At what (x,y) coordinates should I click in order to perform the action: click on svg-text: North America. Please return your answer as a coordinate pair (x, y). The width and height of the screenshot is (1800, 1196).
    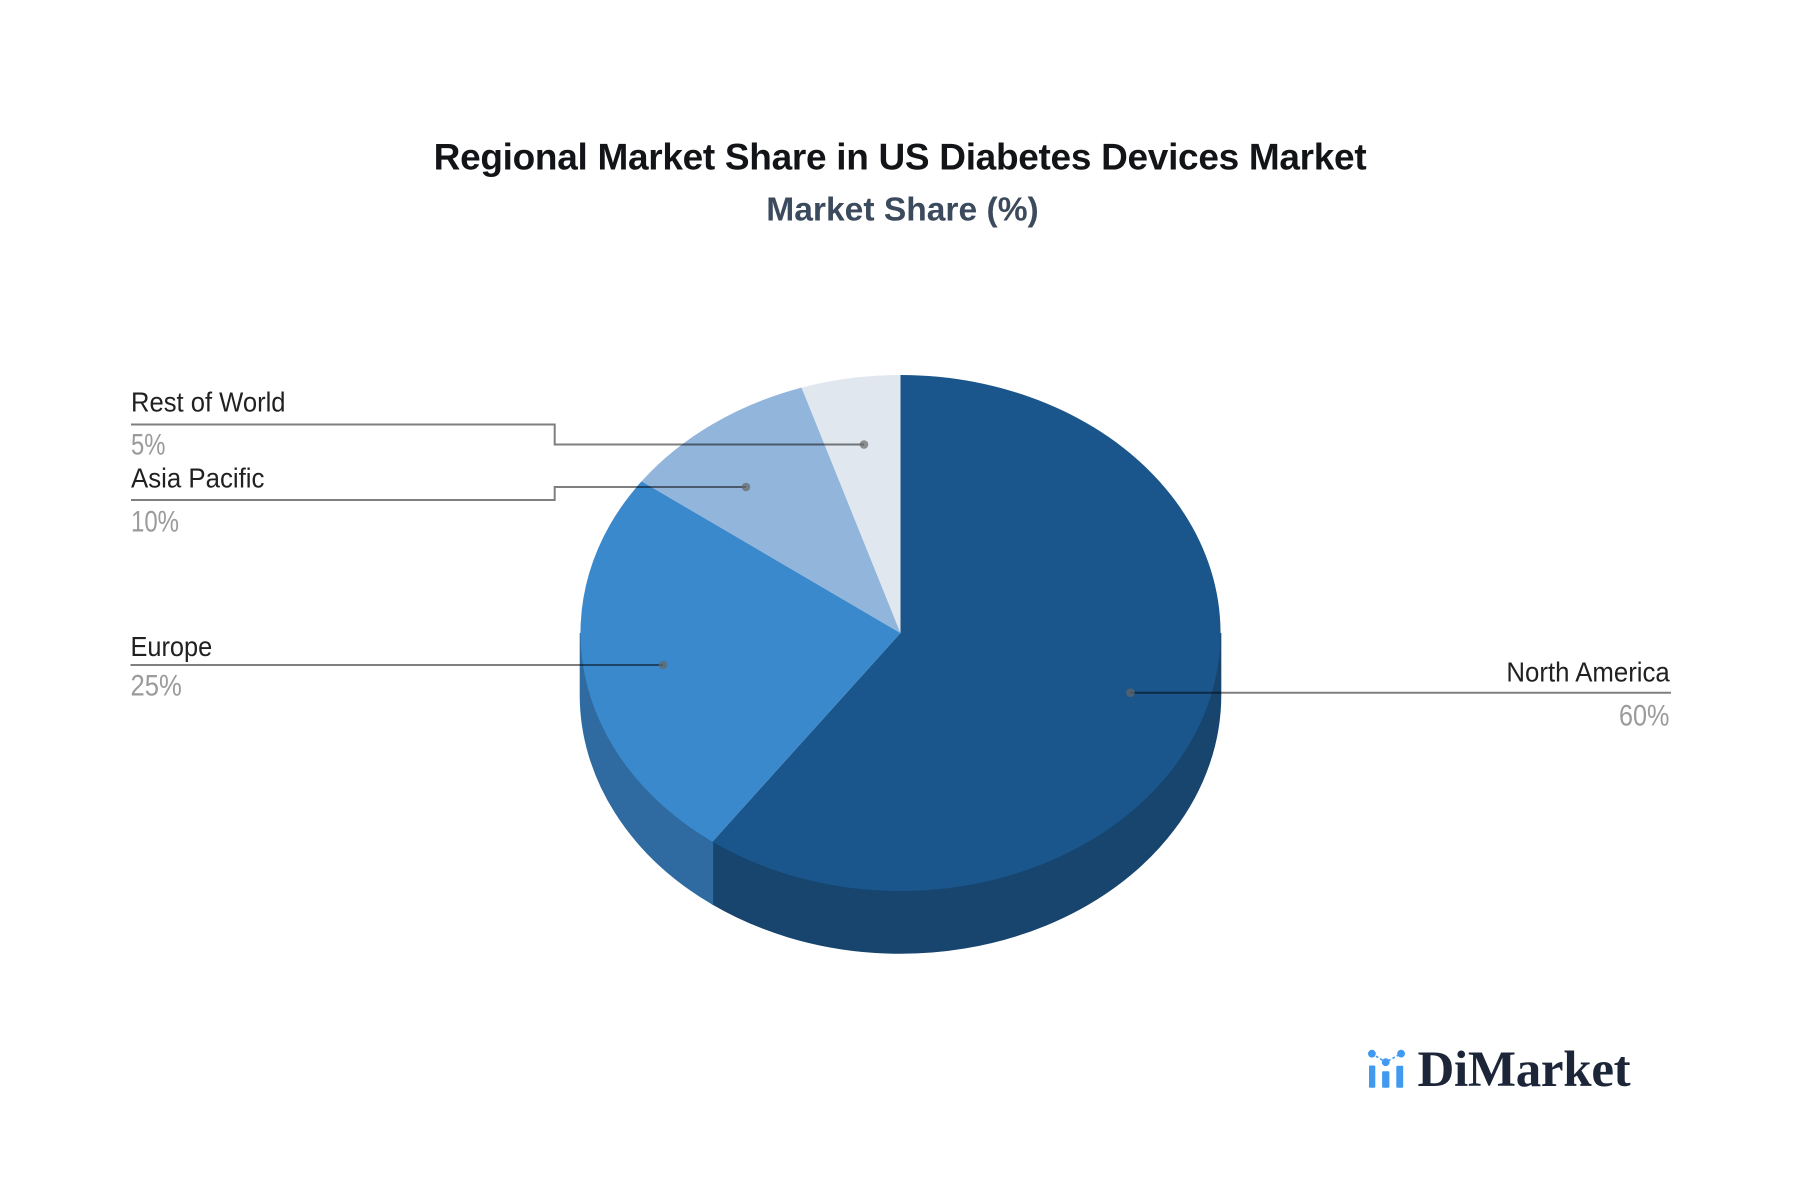
    Looking at the image, I should click on (1588, 671).